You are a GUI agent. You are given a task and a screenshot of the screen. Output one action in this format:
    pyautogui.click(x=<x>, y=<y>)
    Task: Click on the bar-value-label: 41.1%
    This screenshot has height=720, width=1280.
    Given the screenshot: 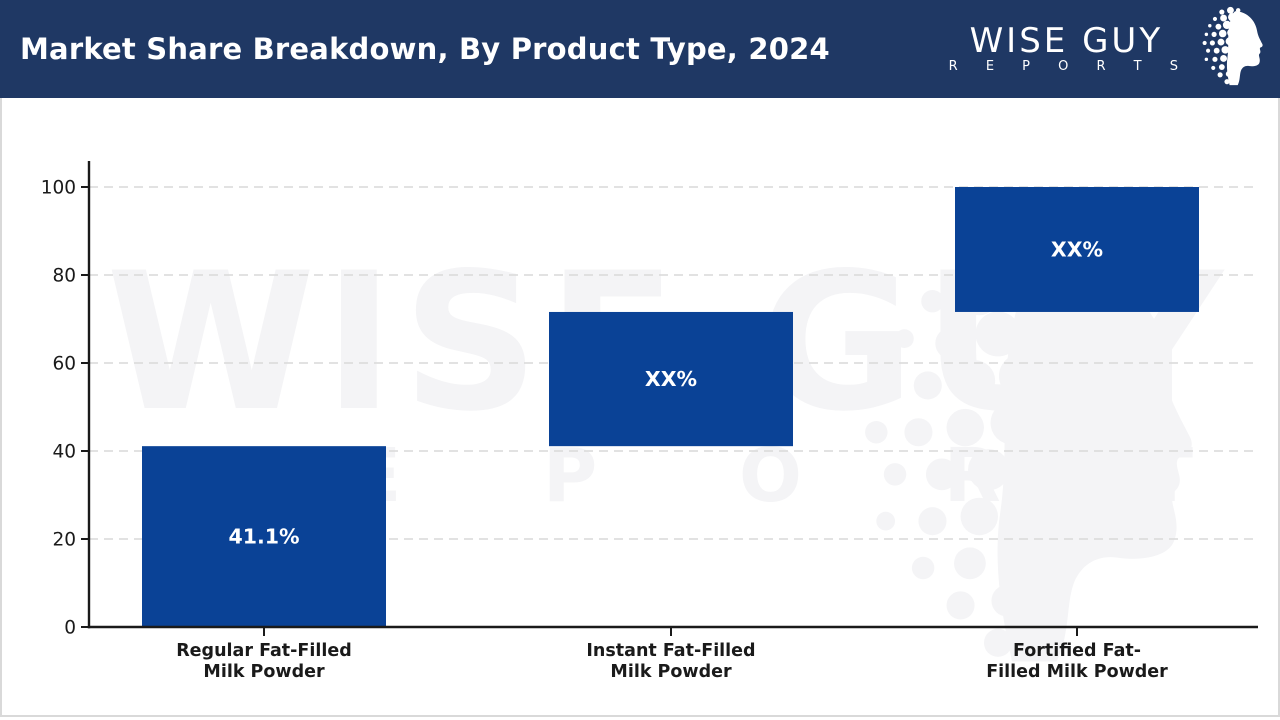 What is the action you would take?
    pyautogui.click(x=263, y=537)
    